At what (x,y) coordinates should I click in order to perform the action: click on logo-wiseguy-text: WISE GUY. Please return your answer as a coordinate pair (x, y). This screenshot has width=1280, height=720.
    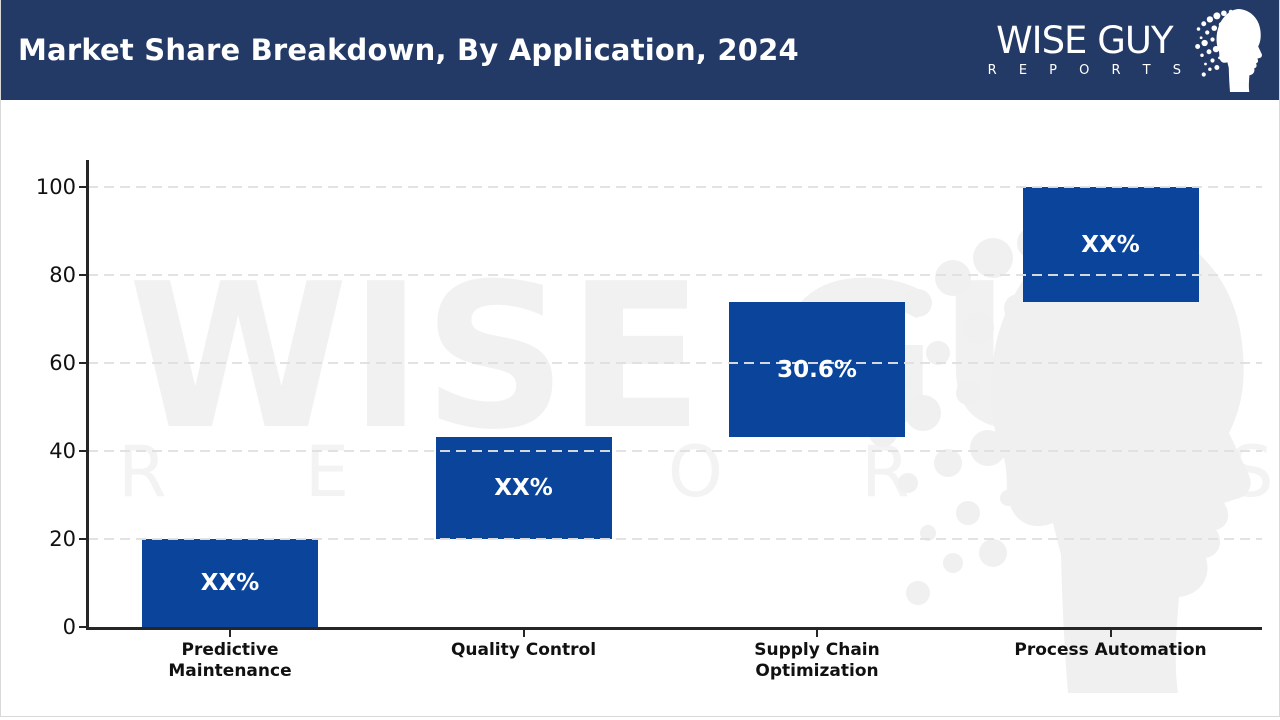
    Looking at the image, I should click on (1084, 40).